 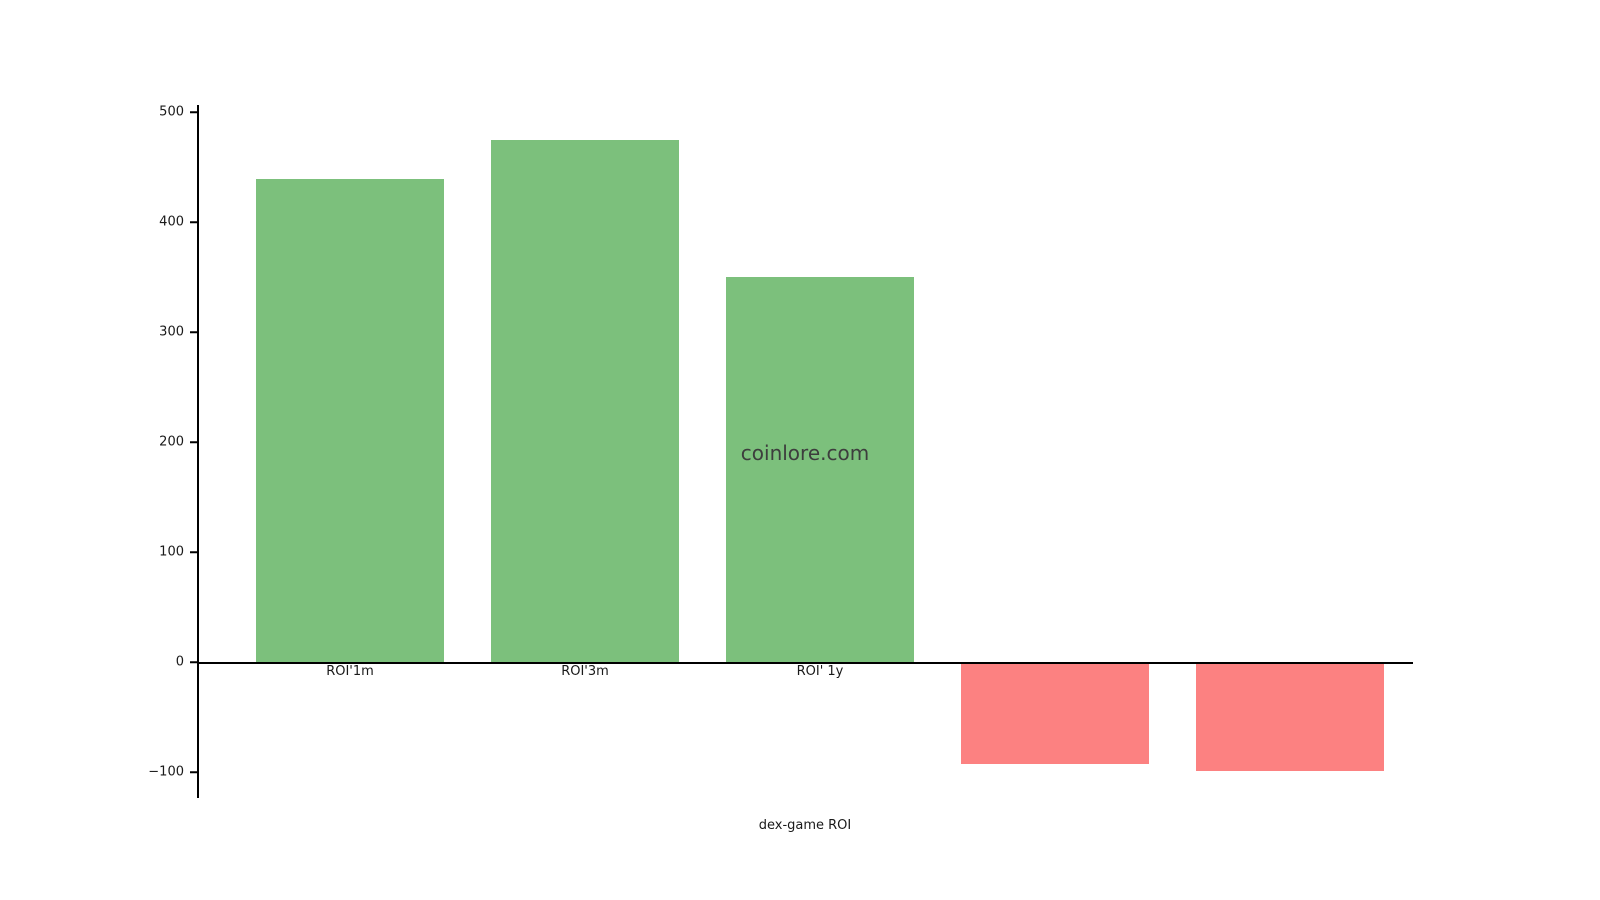 I want to click on x-axis-zero-line, so click(x=805, y=663).